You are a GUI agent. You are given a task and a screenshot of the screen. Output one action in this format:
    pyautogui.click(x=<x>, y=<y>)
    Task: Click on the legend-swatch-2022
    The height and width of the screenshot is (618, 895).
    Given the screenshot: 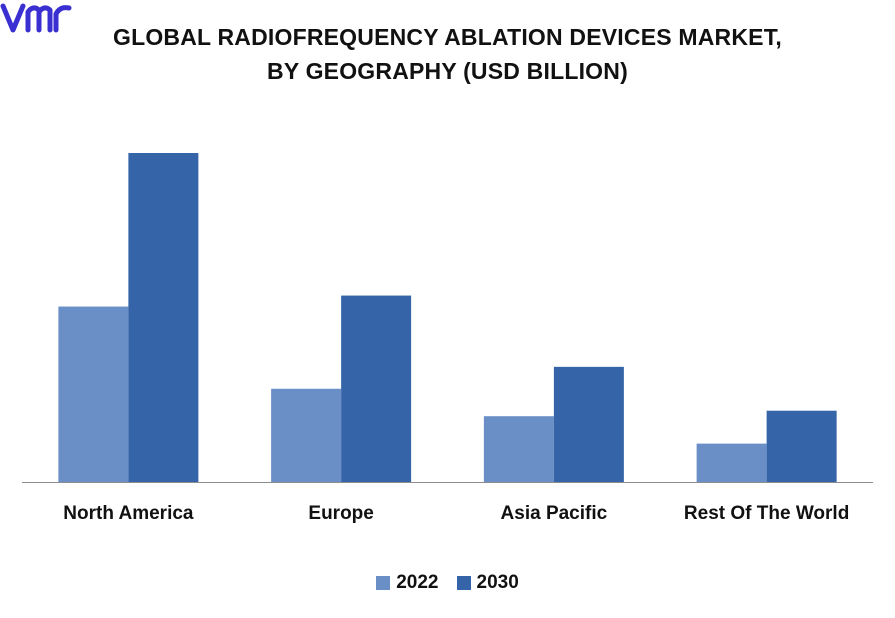 What is the action you would take?
    pyautogui.click(x=383, y=583)
    